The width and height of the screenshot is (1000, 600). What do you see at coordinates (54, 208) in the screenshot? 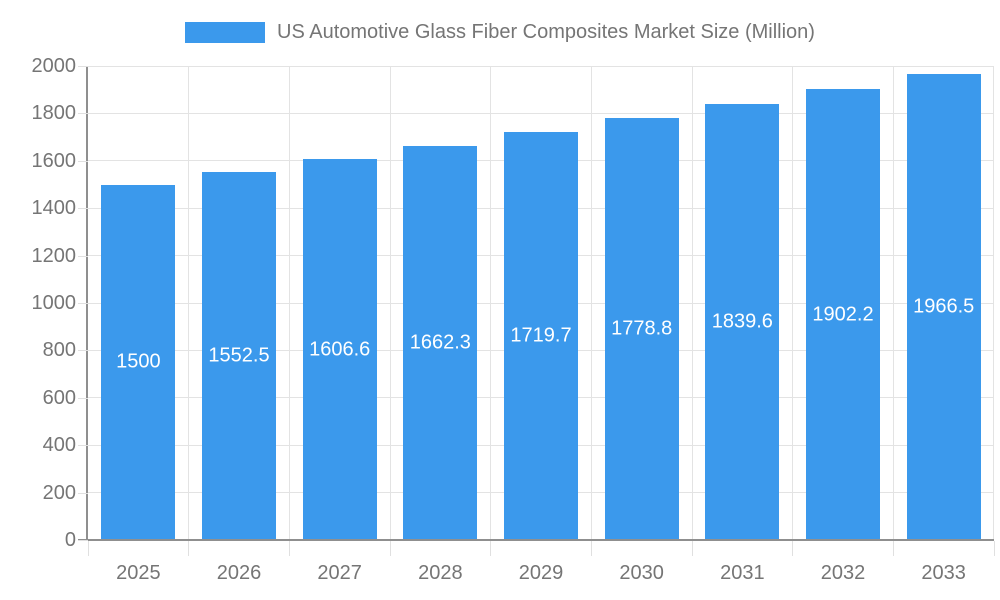
I see `y-tick-label: 1400` at bounding box center [54, 208].